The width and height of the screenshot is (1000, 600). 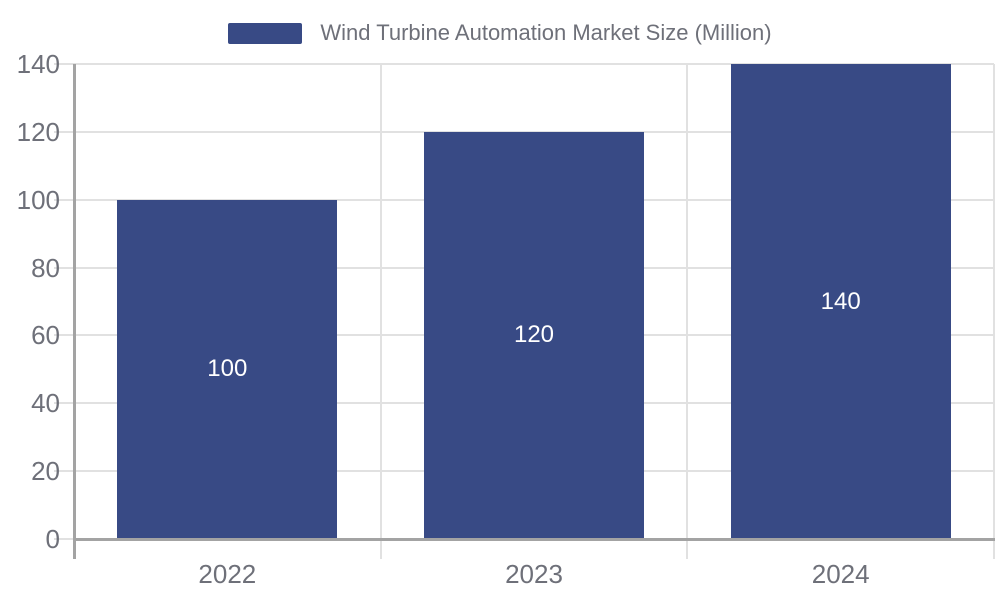 I want to click on x-axis-line, so click(x=534, y=539).